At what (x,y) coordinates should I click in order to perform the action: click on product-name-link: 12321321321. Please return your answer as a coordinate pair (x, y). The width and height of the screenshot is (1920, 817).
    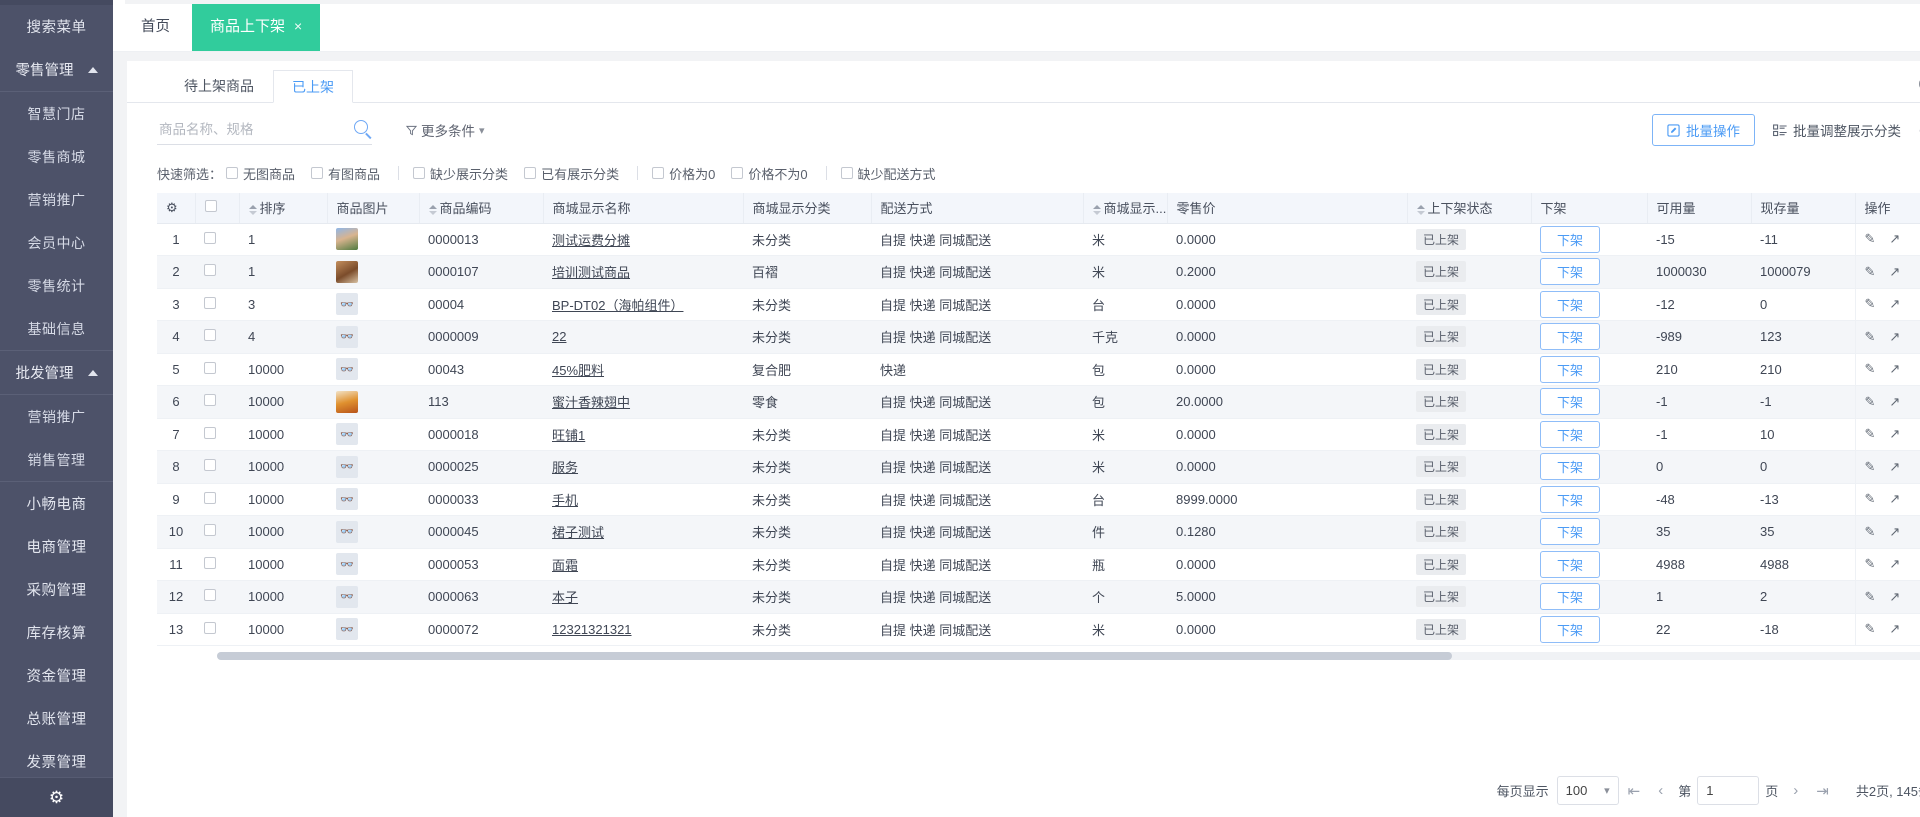
    Looking at the image, I should click on (592, 629).